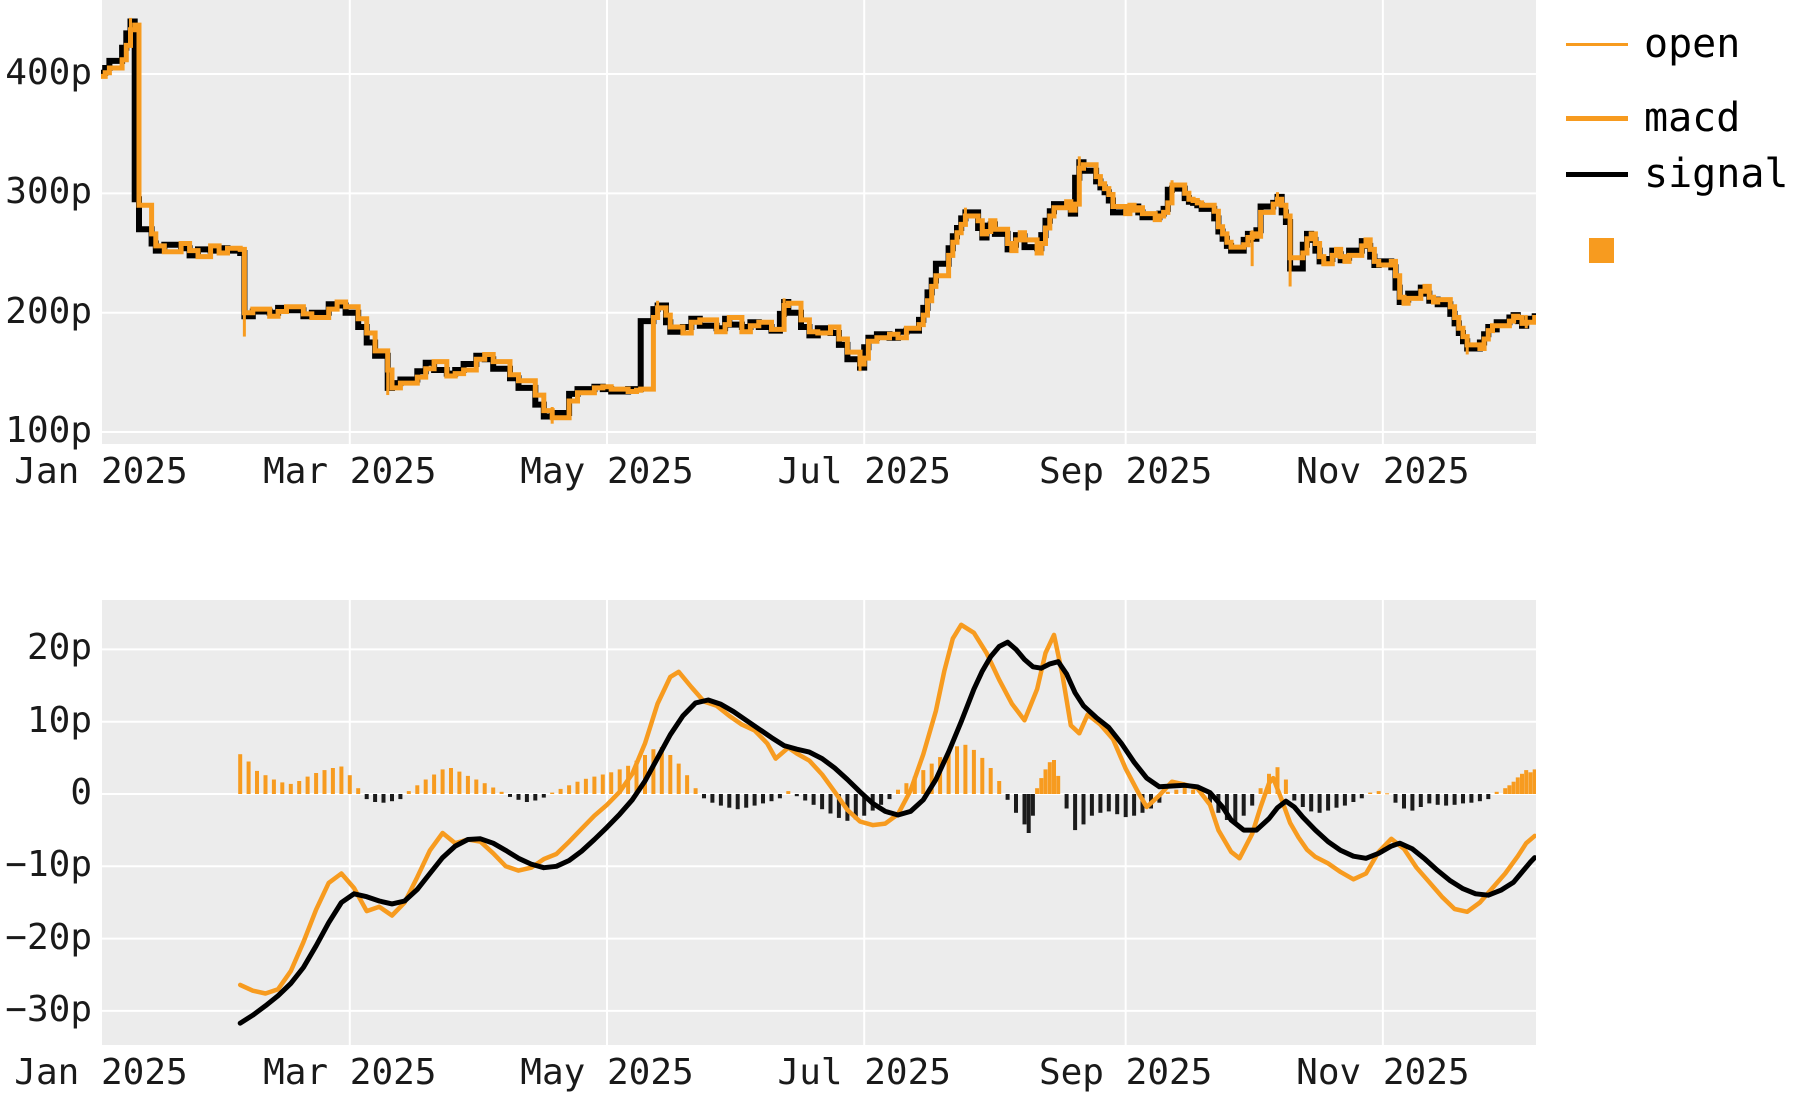 This screenshot has width=1800, height=1100. I want to click on legend-item-macd: macd, so click(1653, 118).